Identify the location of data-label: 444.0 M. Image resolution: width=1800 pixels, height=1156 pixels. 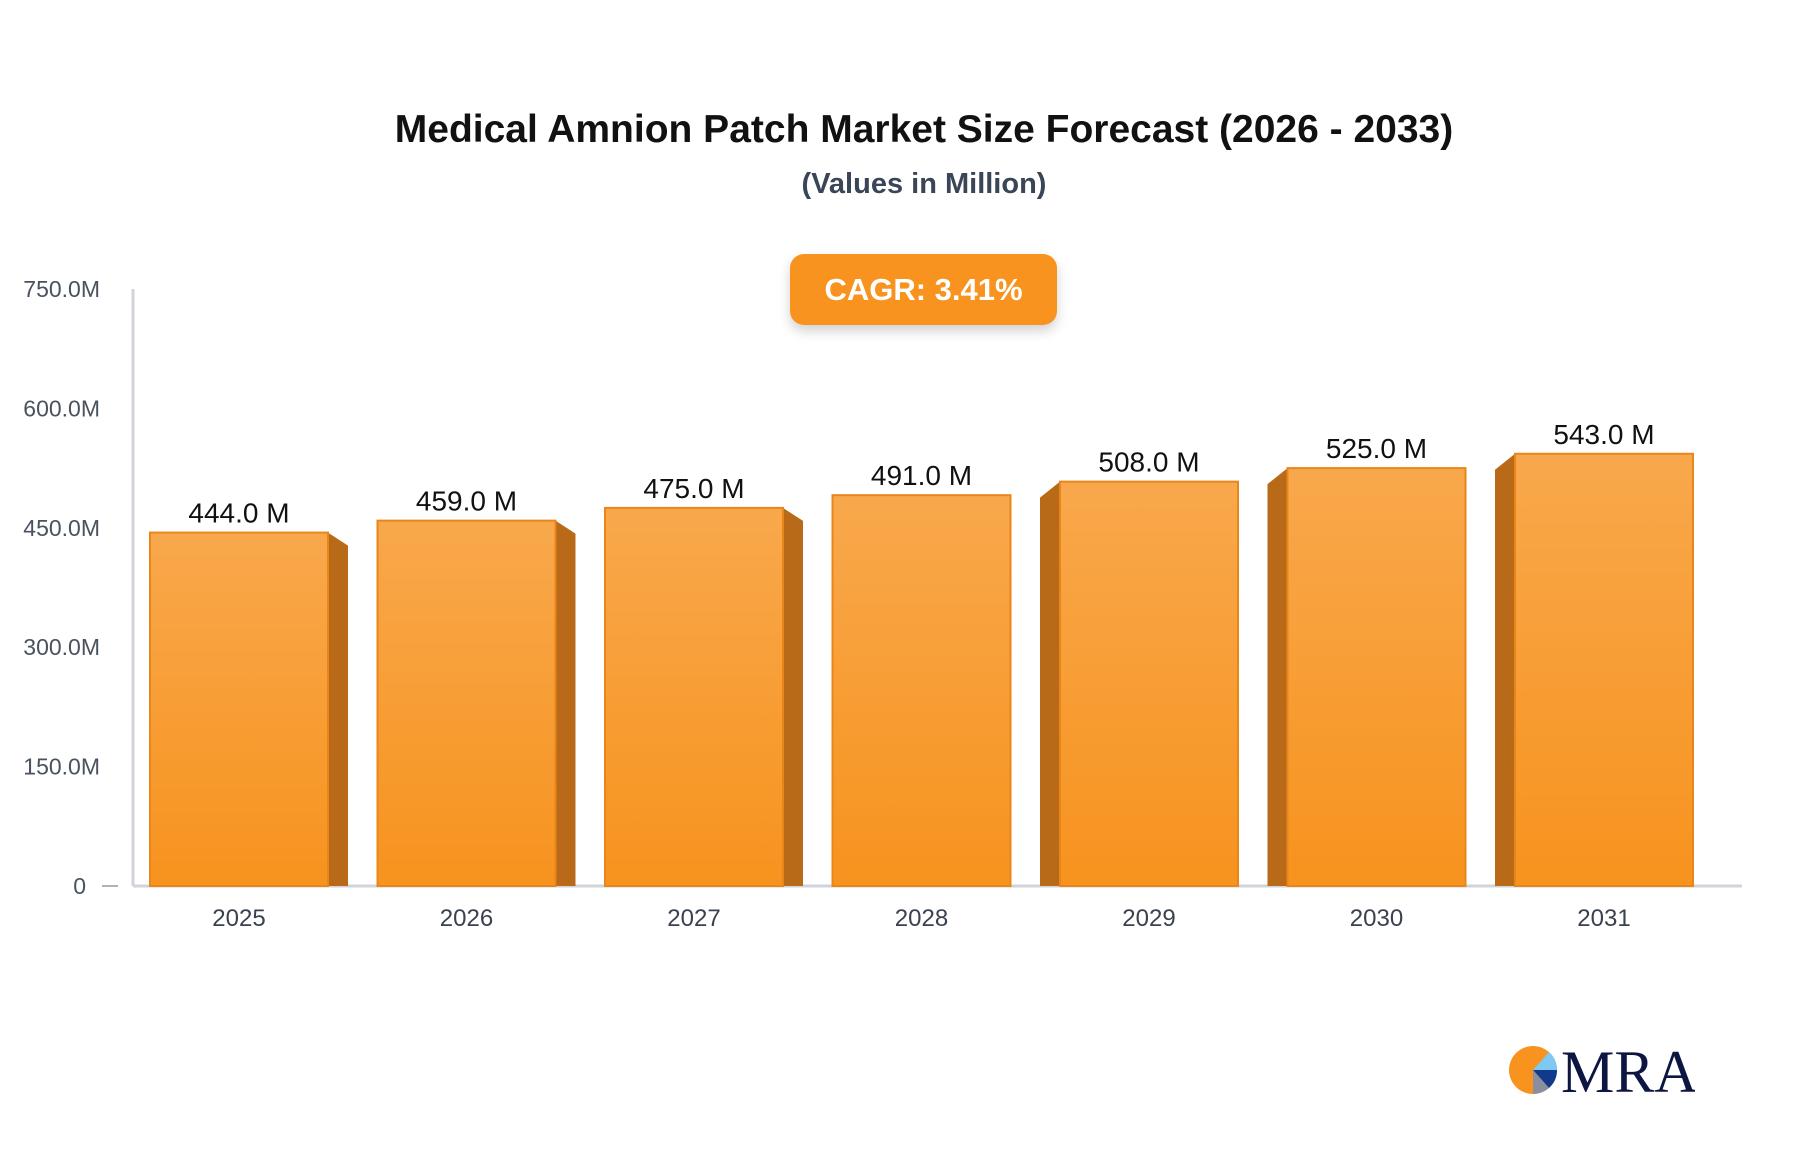
(238, 513).